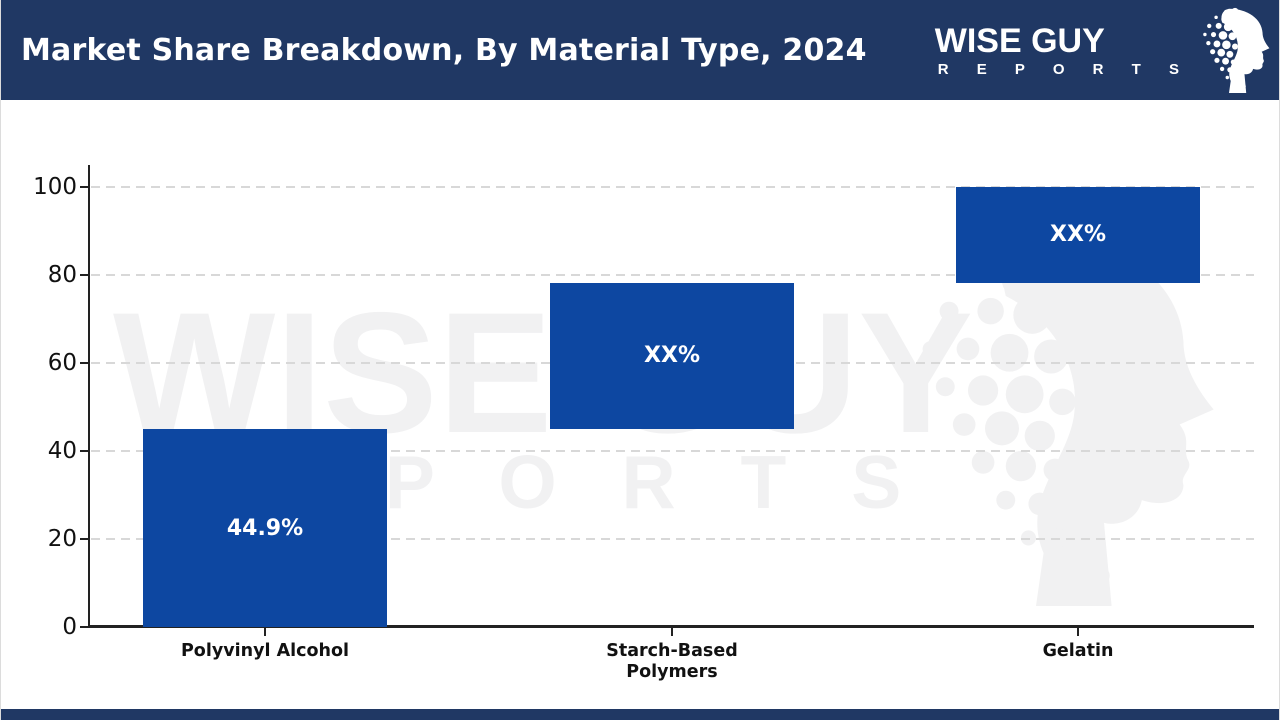 This screenshot has width=1280, height=720. What do you see at coordinates (62, 450) in the screenshot?
I see `y-axis-tick-label: 40` at bounding box center [62, 450].